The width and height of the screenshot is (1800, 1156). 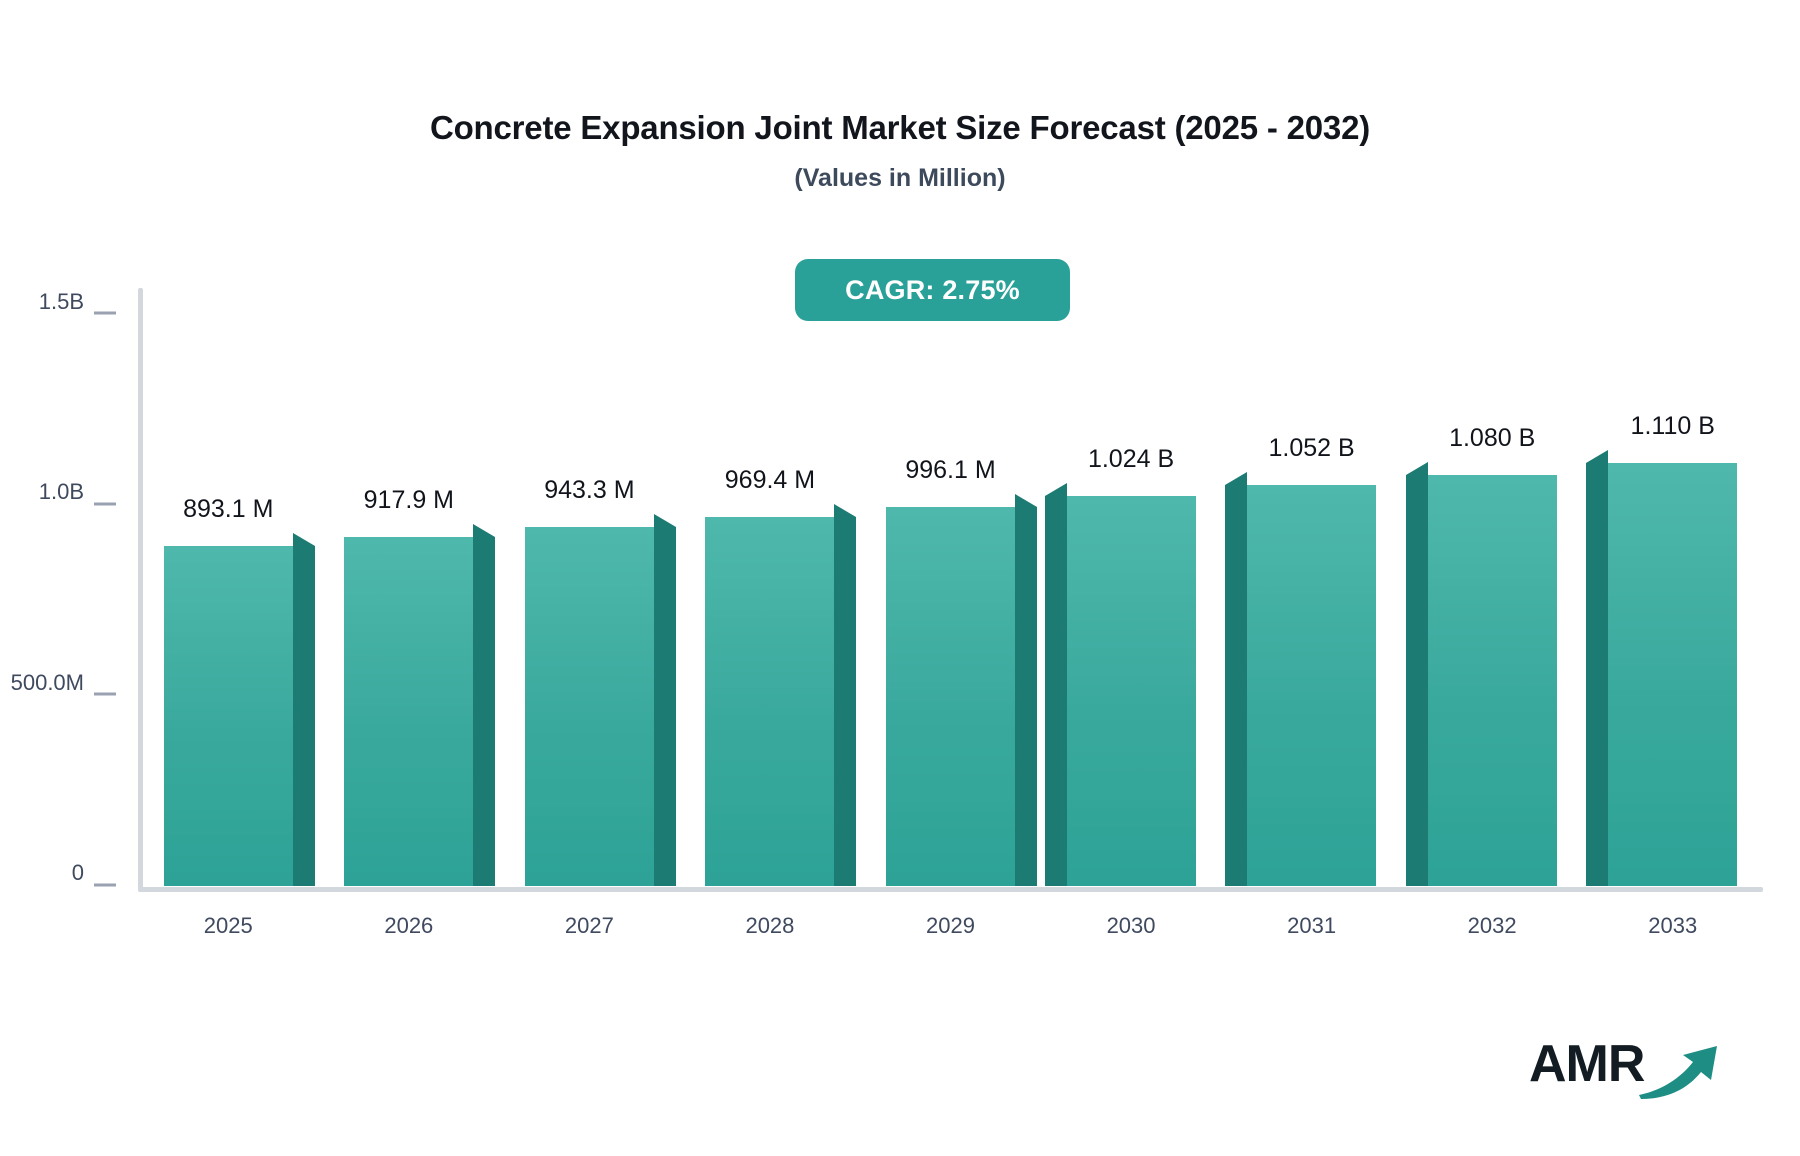 I want to click on logo-text: AMR, so click(x=1587, y=1064).